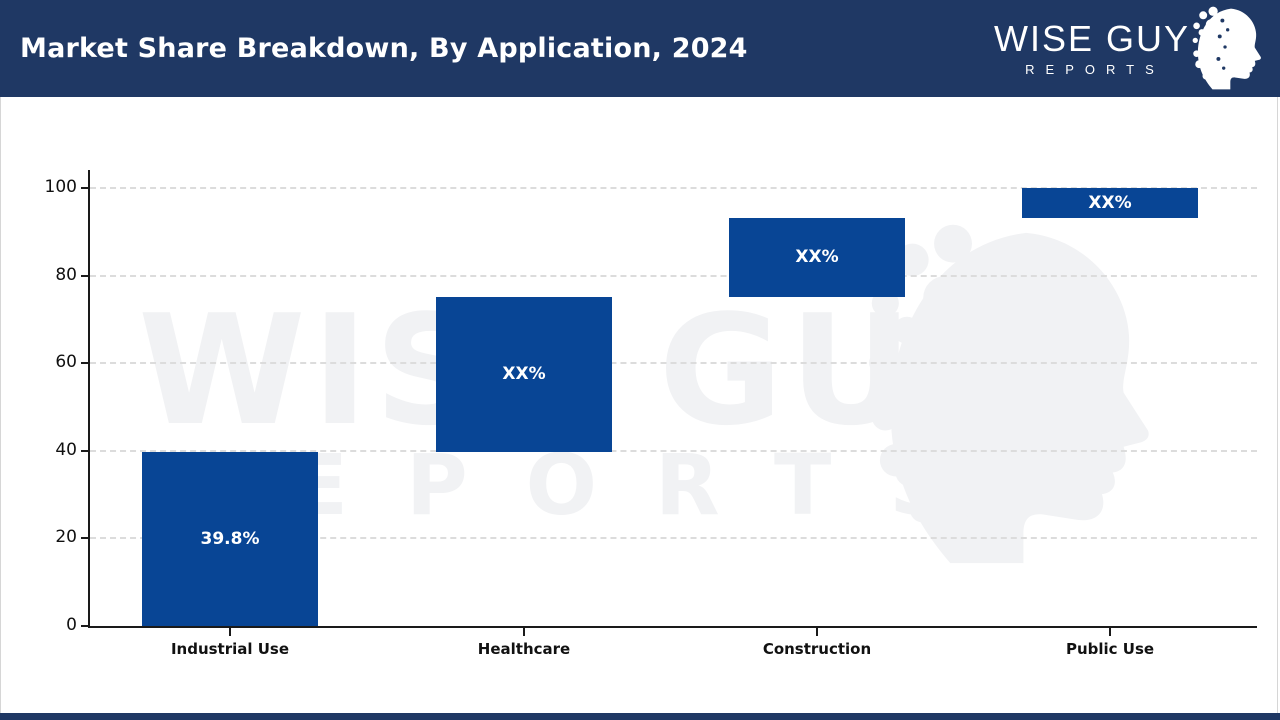 The width and height of the screenshot is (1280, 720). Describe the element at coordinates (817, 649) in the screenshot. I see `x-tick-label-construction: Construction` at that location.